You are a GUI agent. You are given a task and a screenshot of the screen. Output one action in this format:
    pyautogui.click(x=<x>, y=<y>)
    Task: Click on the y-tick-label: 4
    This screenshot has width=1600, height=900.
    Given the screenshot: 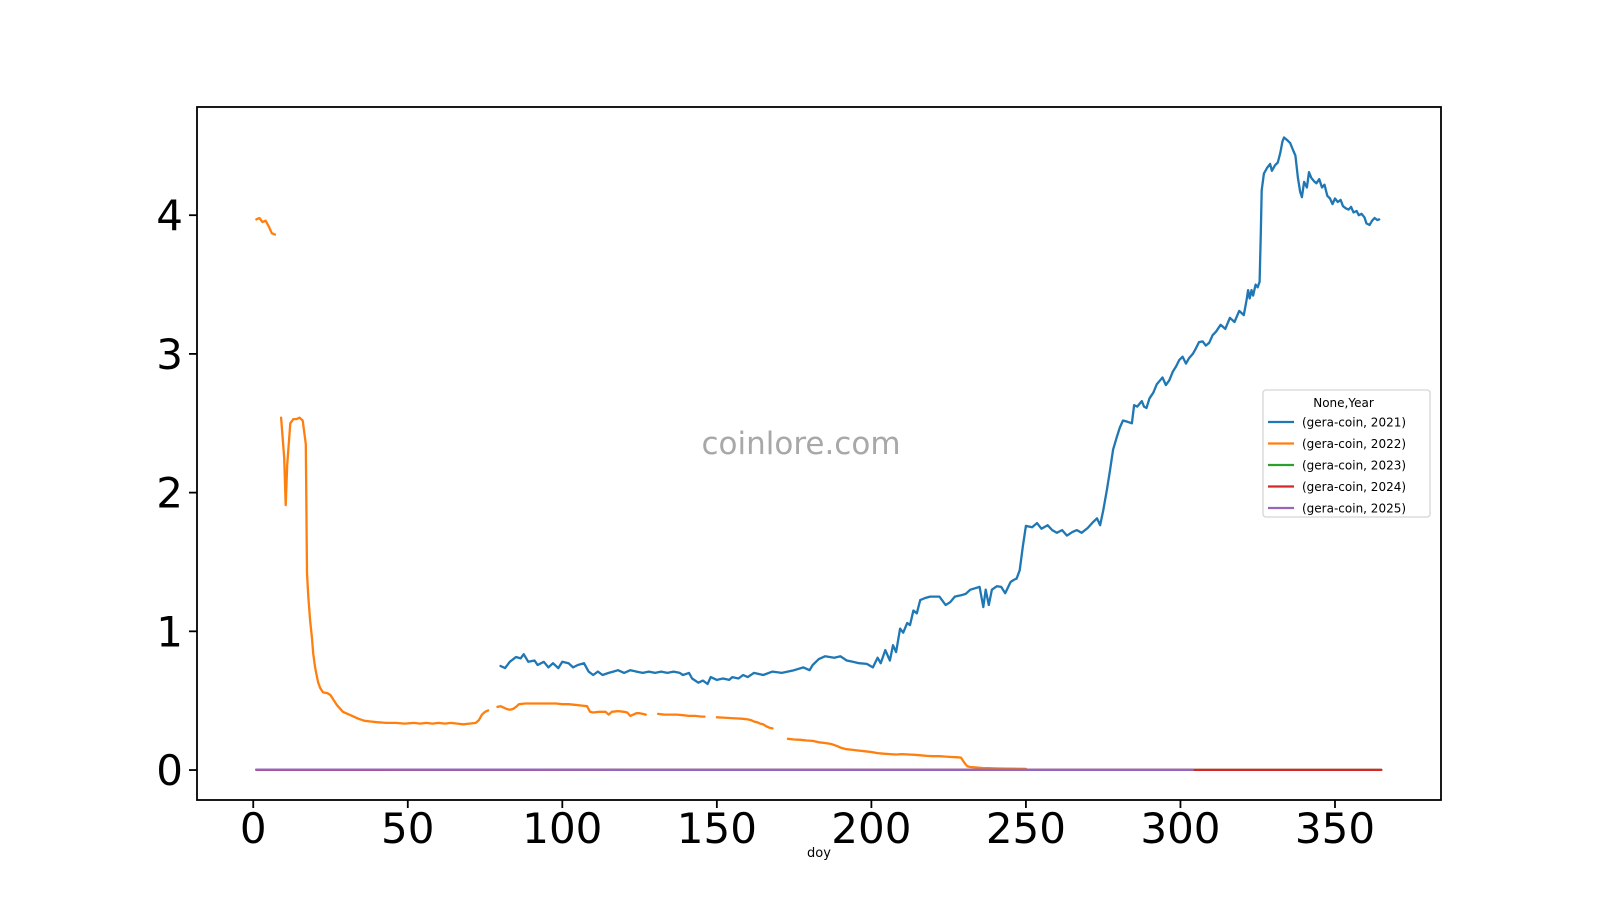 What is the action you would take?
    pyautogui.click(x=169, y=215)
    